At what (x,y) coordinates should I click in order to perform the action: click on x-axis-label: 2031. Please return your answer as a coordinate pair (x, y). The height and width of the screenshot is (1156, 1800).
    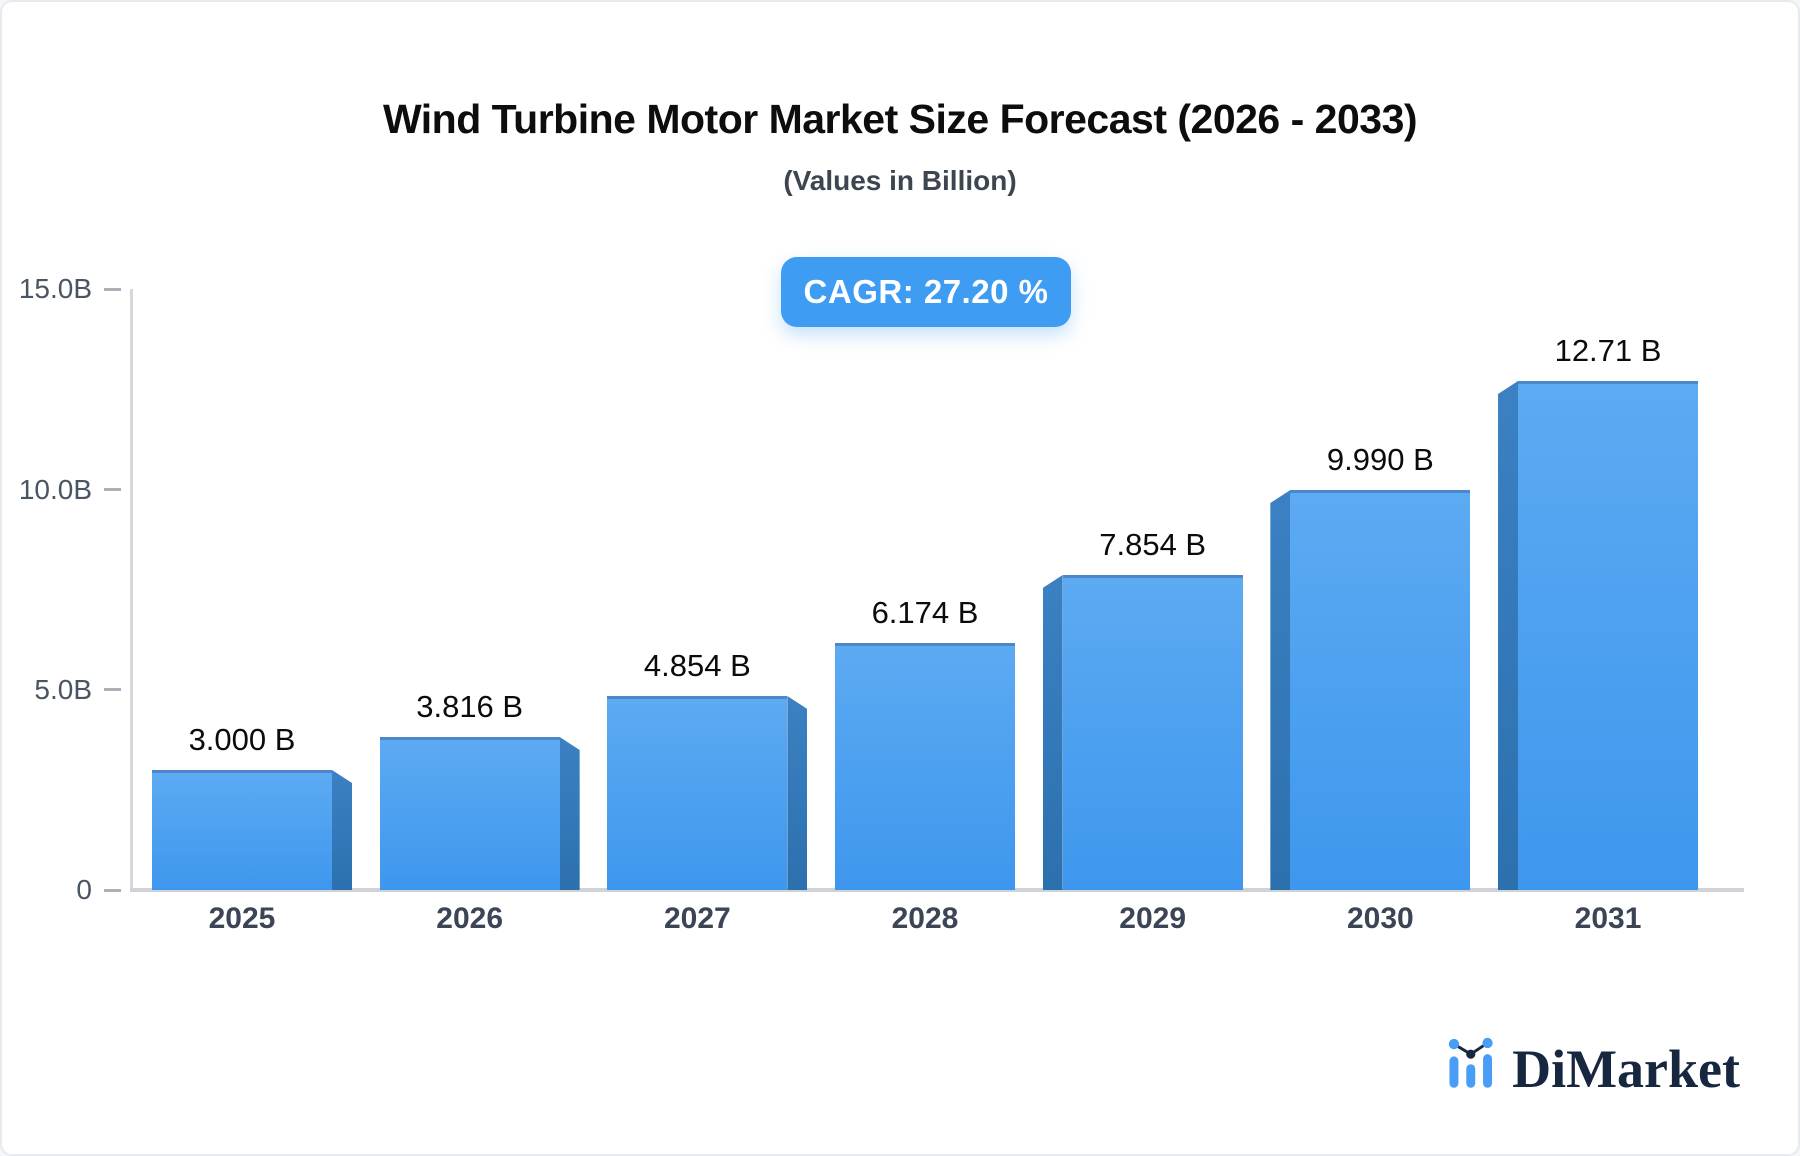
    Looking at the image, I should click on (1608, 918).